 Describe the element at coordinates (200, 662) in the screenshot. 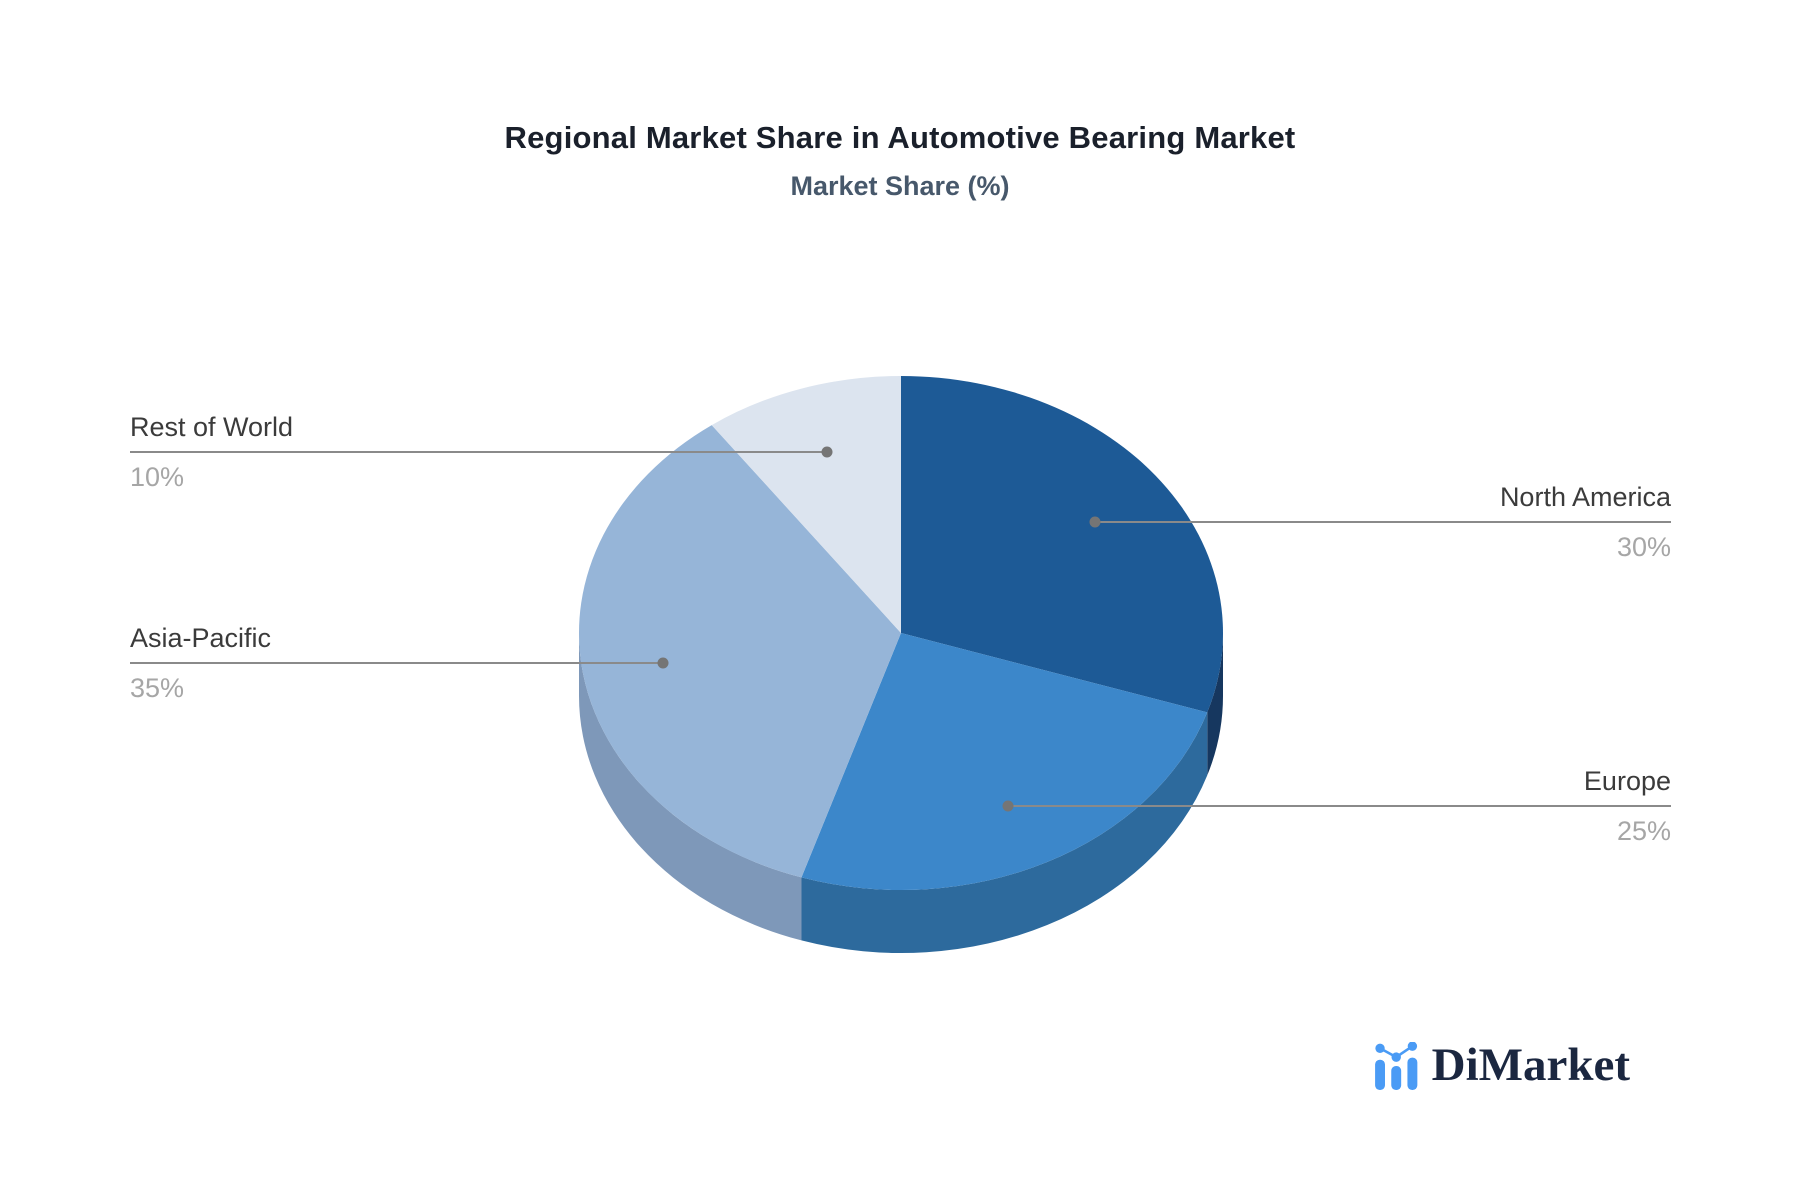

I see `callout-asia-pacific: Asia-Pacific 35%` at that location.